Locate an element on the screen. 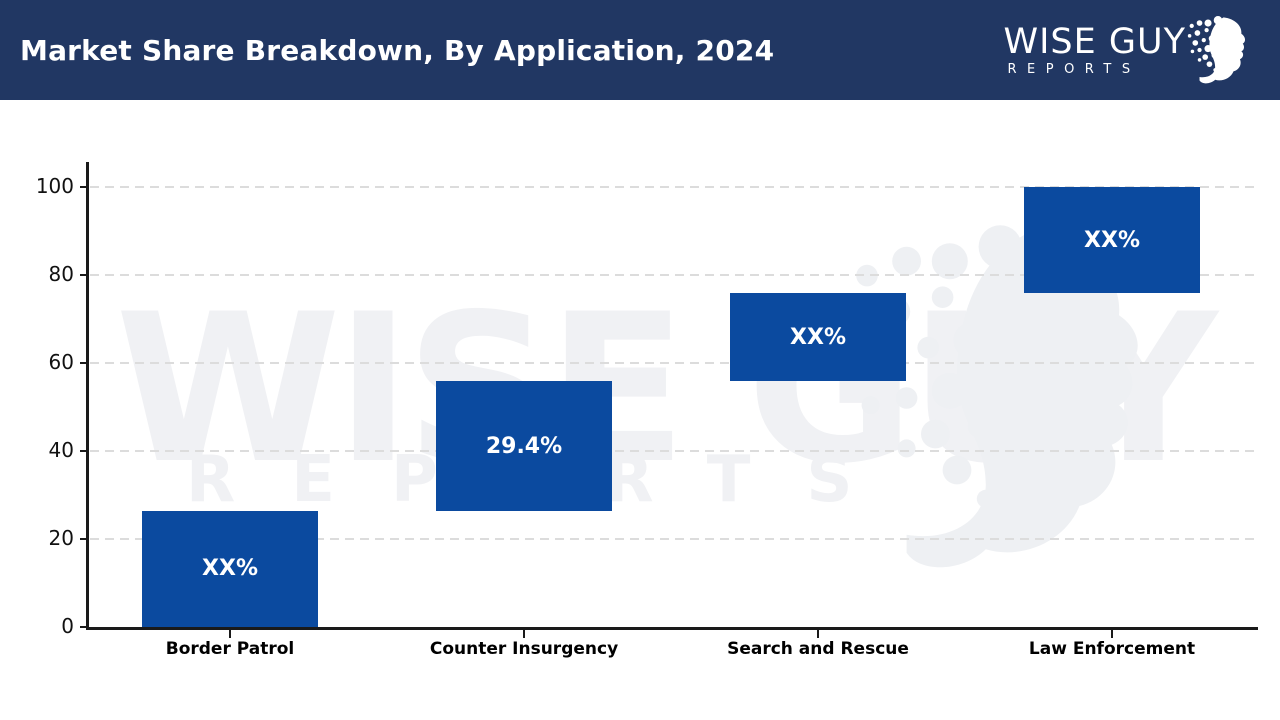 This screenshot has height=720, width=1280. y-tick-label: 40 is located at coordinates (61, 450).